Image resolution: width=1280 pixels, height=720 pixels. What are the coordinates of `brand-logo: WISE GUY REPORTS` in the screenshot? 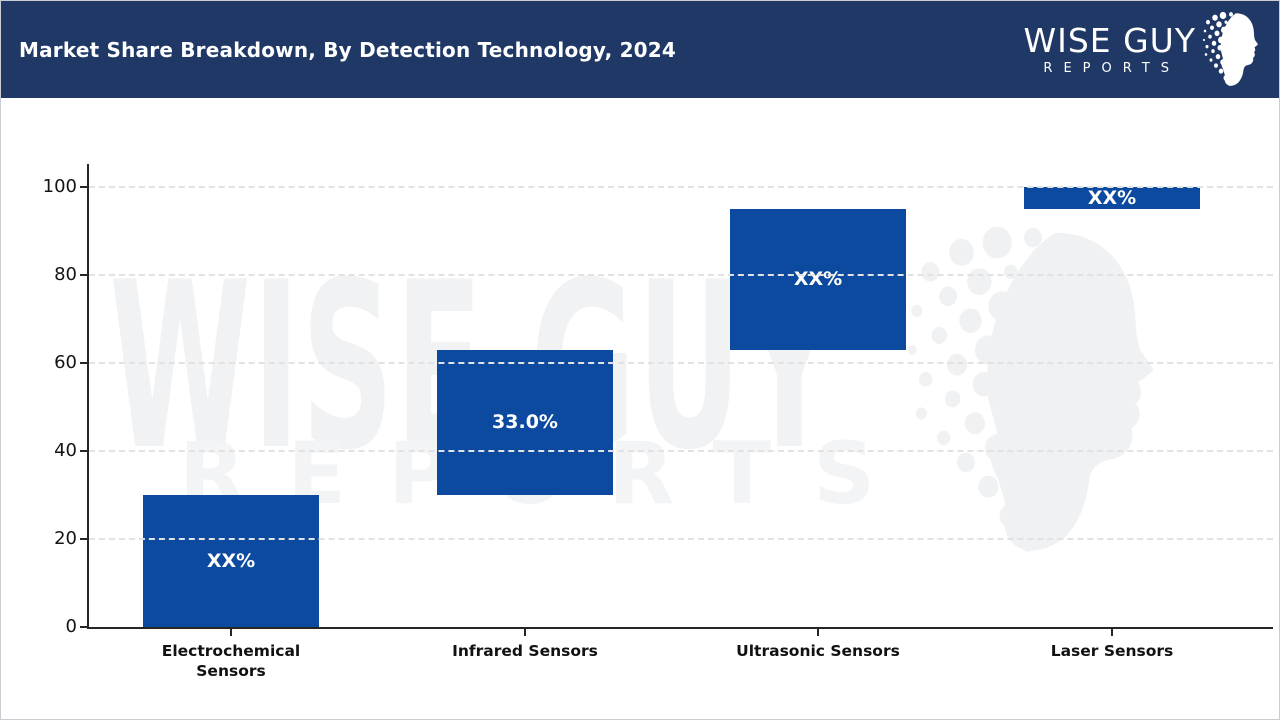 It's located at (1142, 50).